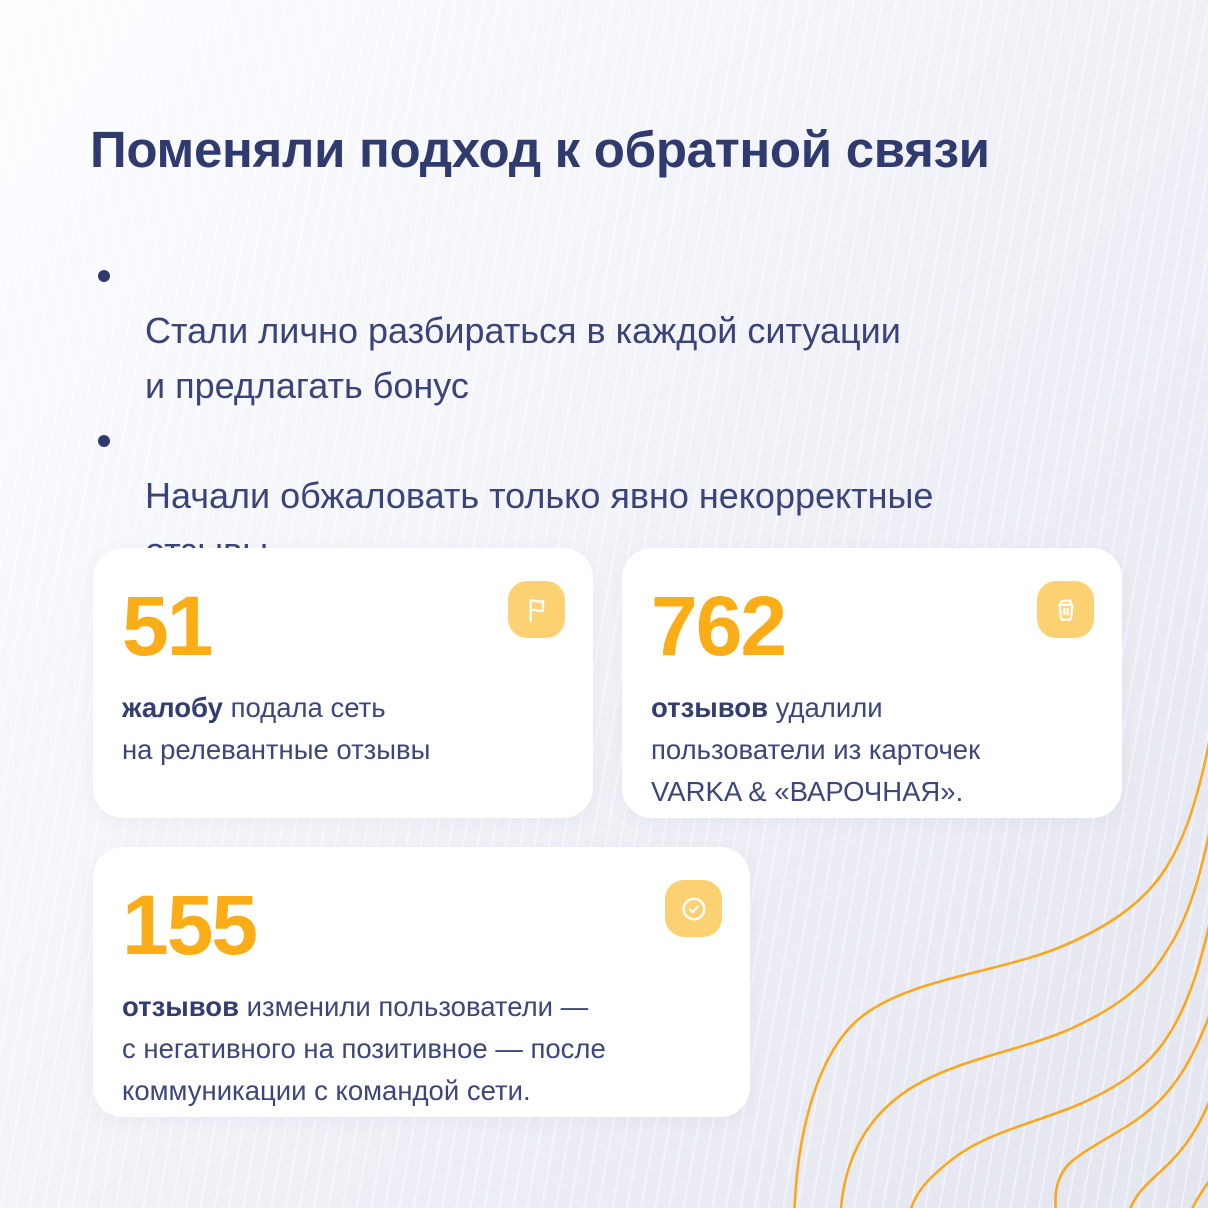 This screenshot has height=1208, width=1208. Describe the element at coordinates (540, 149) in the screenshot. I see `page-title: Поменяли подход к обратной связи` at that location.